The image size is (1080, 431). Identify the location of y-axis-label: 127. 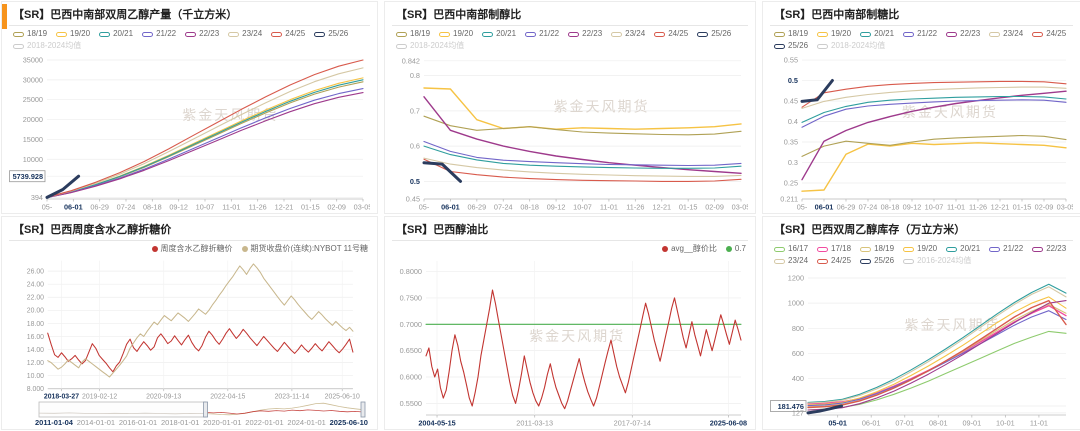
(798, 412).